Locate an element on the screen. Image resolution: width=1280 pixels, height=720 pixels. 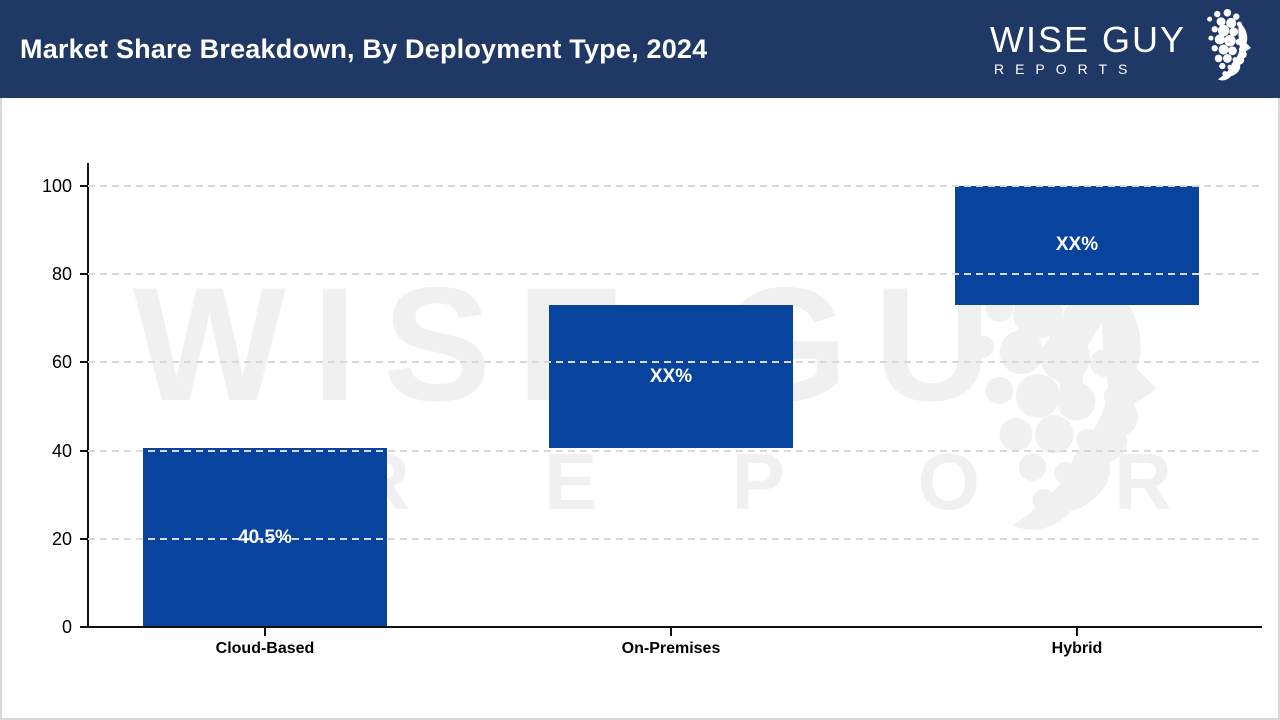
gridline-y60 is located at coordinates (675, 362).